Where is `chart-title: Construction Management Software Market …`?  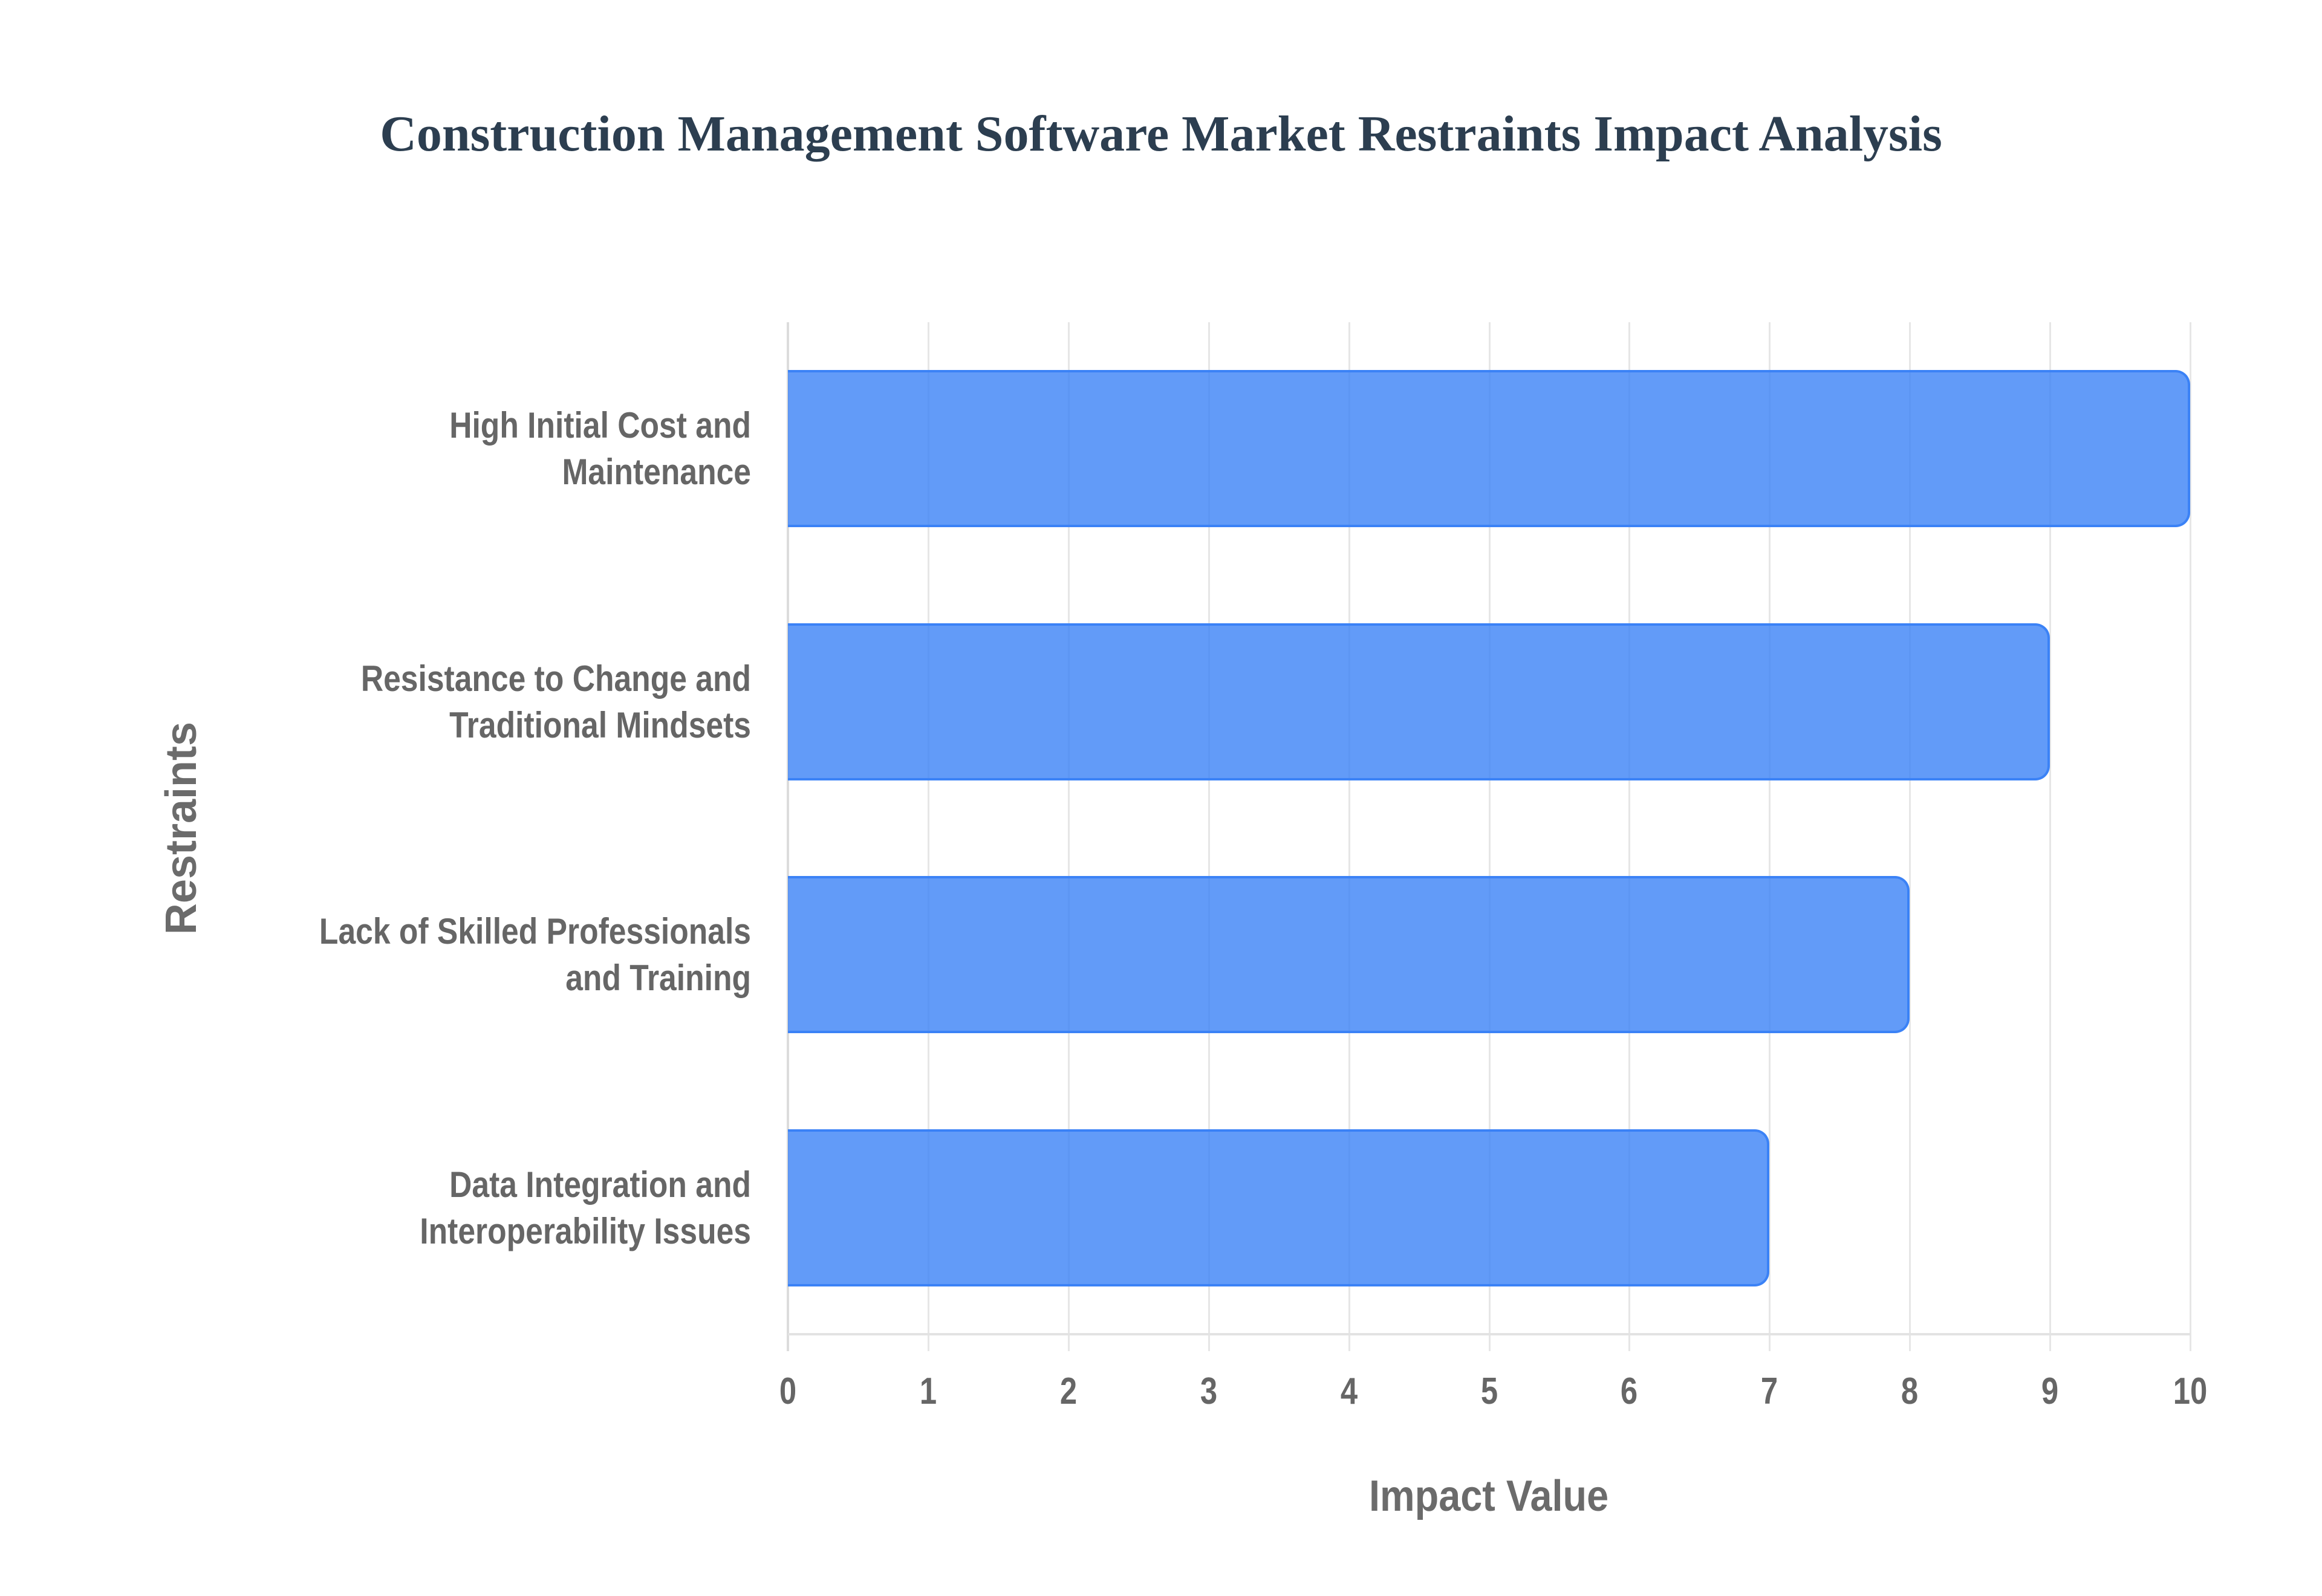
chart-title: Construction Management Software Market … is located at coordinates (1161, 134).